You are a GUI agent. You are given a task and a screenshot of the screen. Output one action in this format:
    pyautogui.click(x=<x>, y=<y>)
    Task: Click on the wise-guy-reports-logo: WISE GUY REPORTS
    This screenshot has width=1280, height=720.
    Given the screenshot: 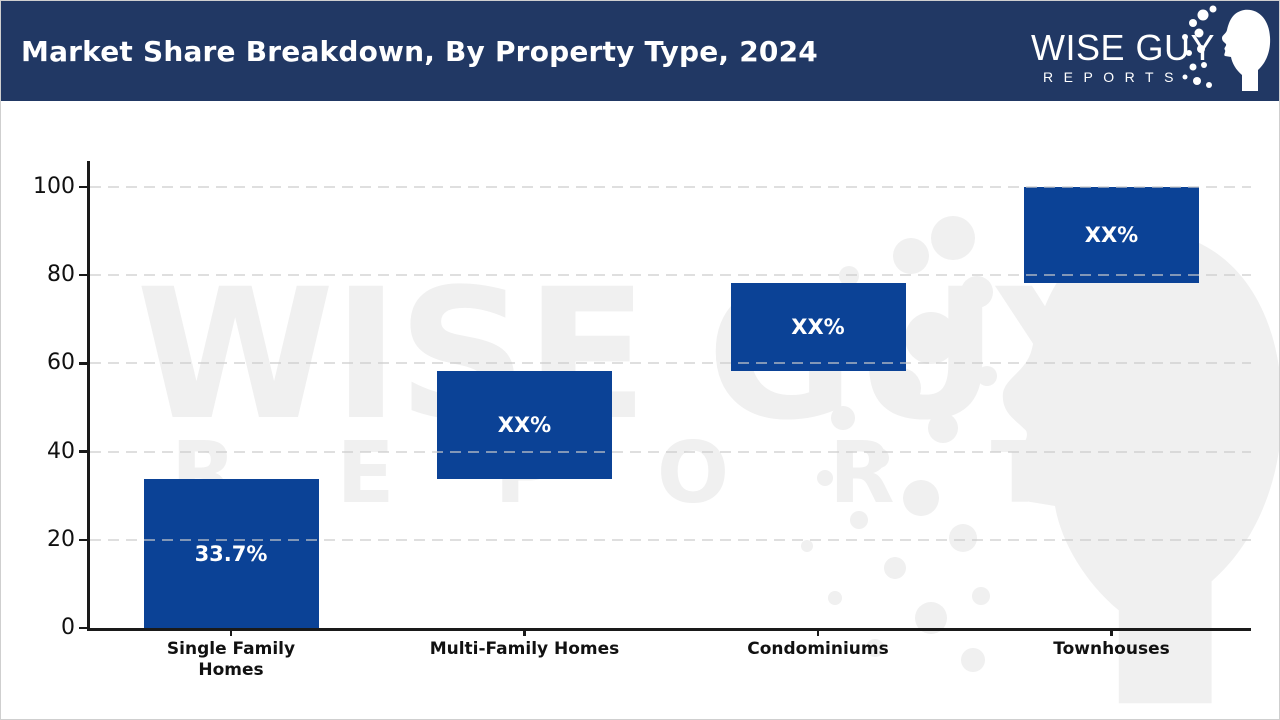 What is the action you would take?
    pyautogui.click(x=1151, y=48)
    